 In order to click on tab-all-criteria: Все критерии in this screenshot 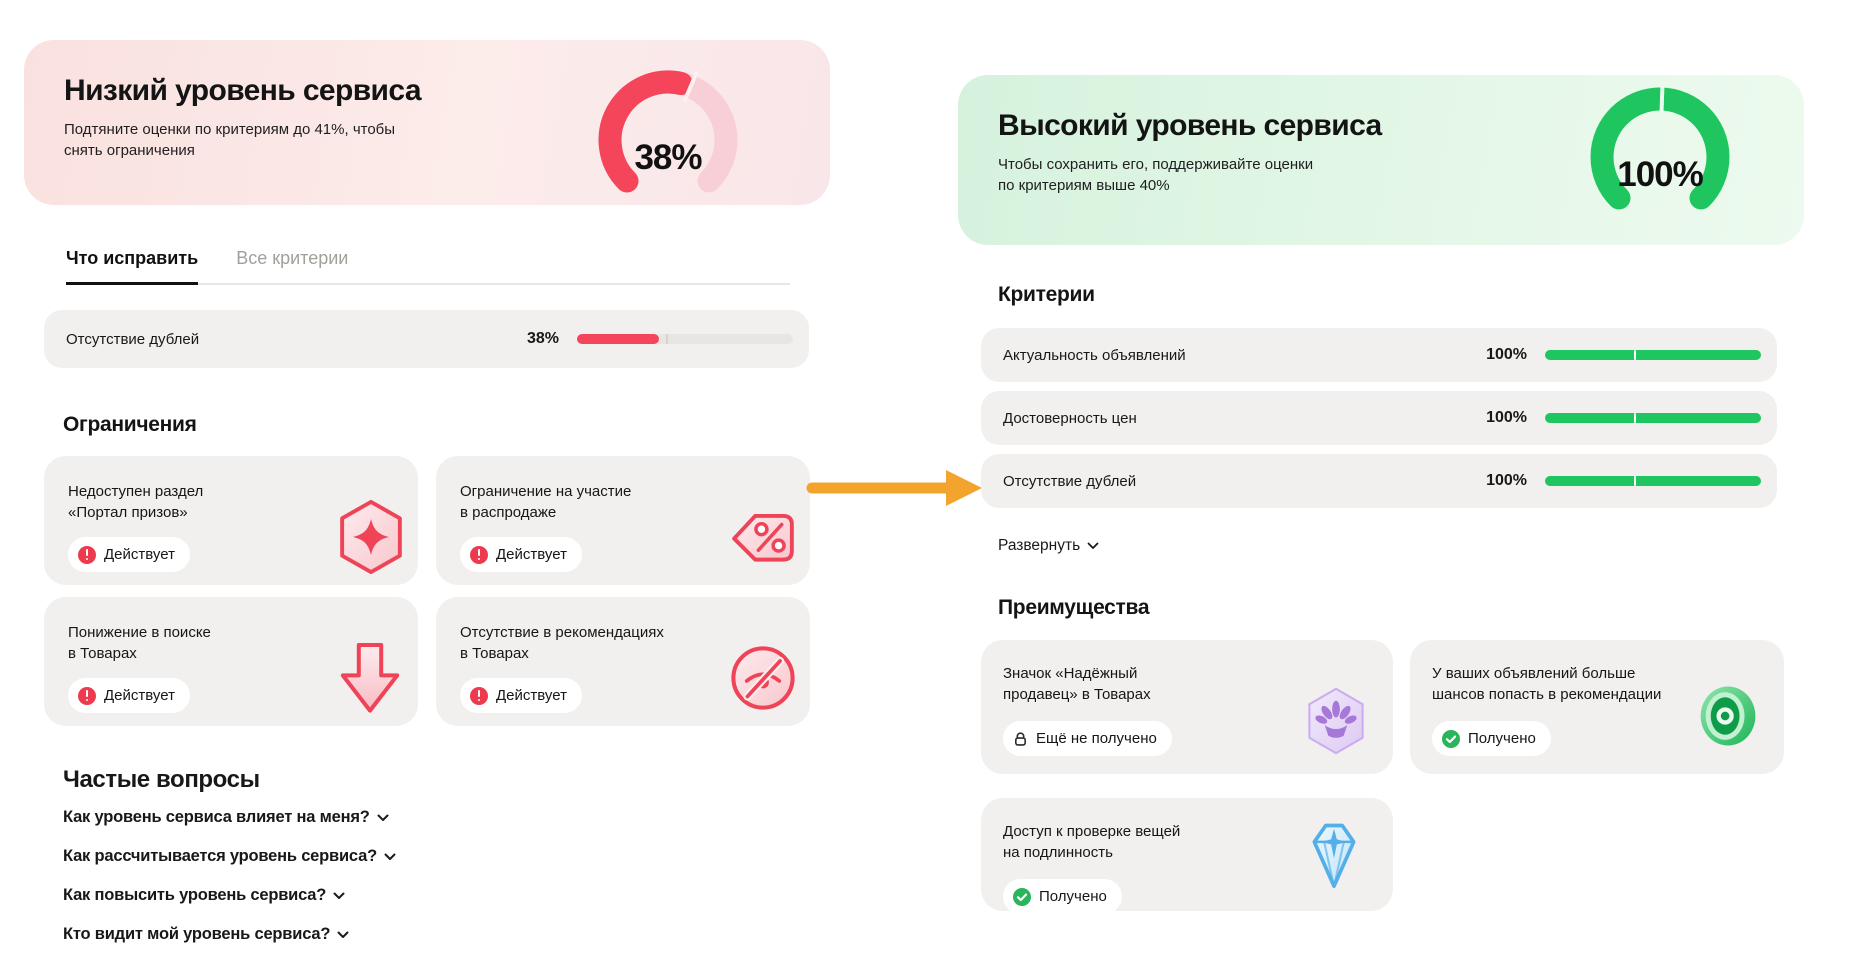, I will do `click(292, 258)`.